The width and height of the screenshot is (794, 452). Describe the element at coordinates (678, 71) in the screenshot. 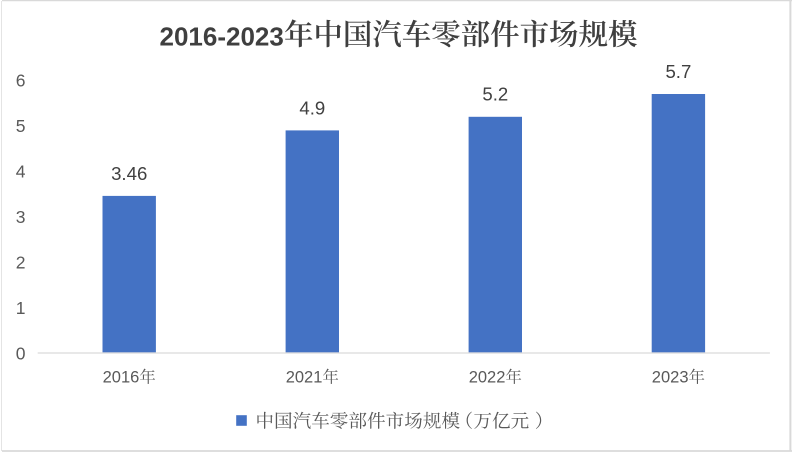

I see `svg-text: 5.7` at that location.